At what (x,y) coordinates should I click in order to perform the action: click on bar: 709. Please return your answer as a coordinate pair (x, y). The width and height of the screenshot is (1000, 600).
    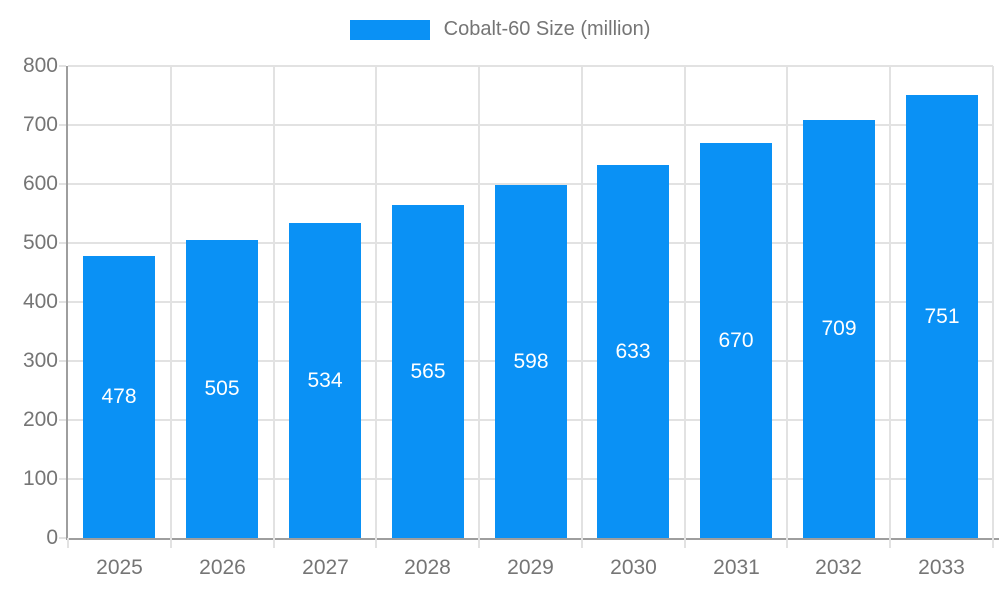
    Looking at the image, I should click on (839, 329).